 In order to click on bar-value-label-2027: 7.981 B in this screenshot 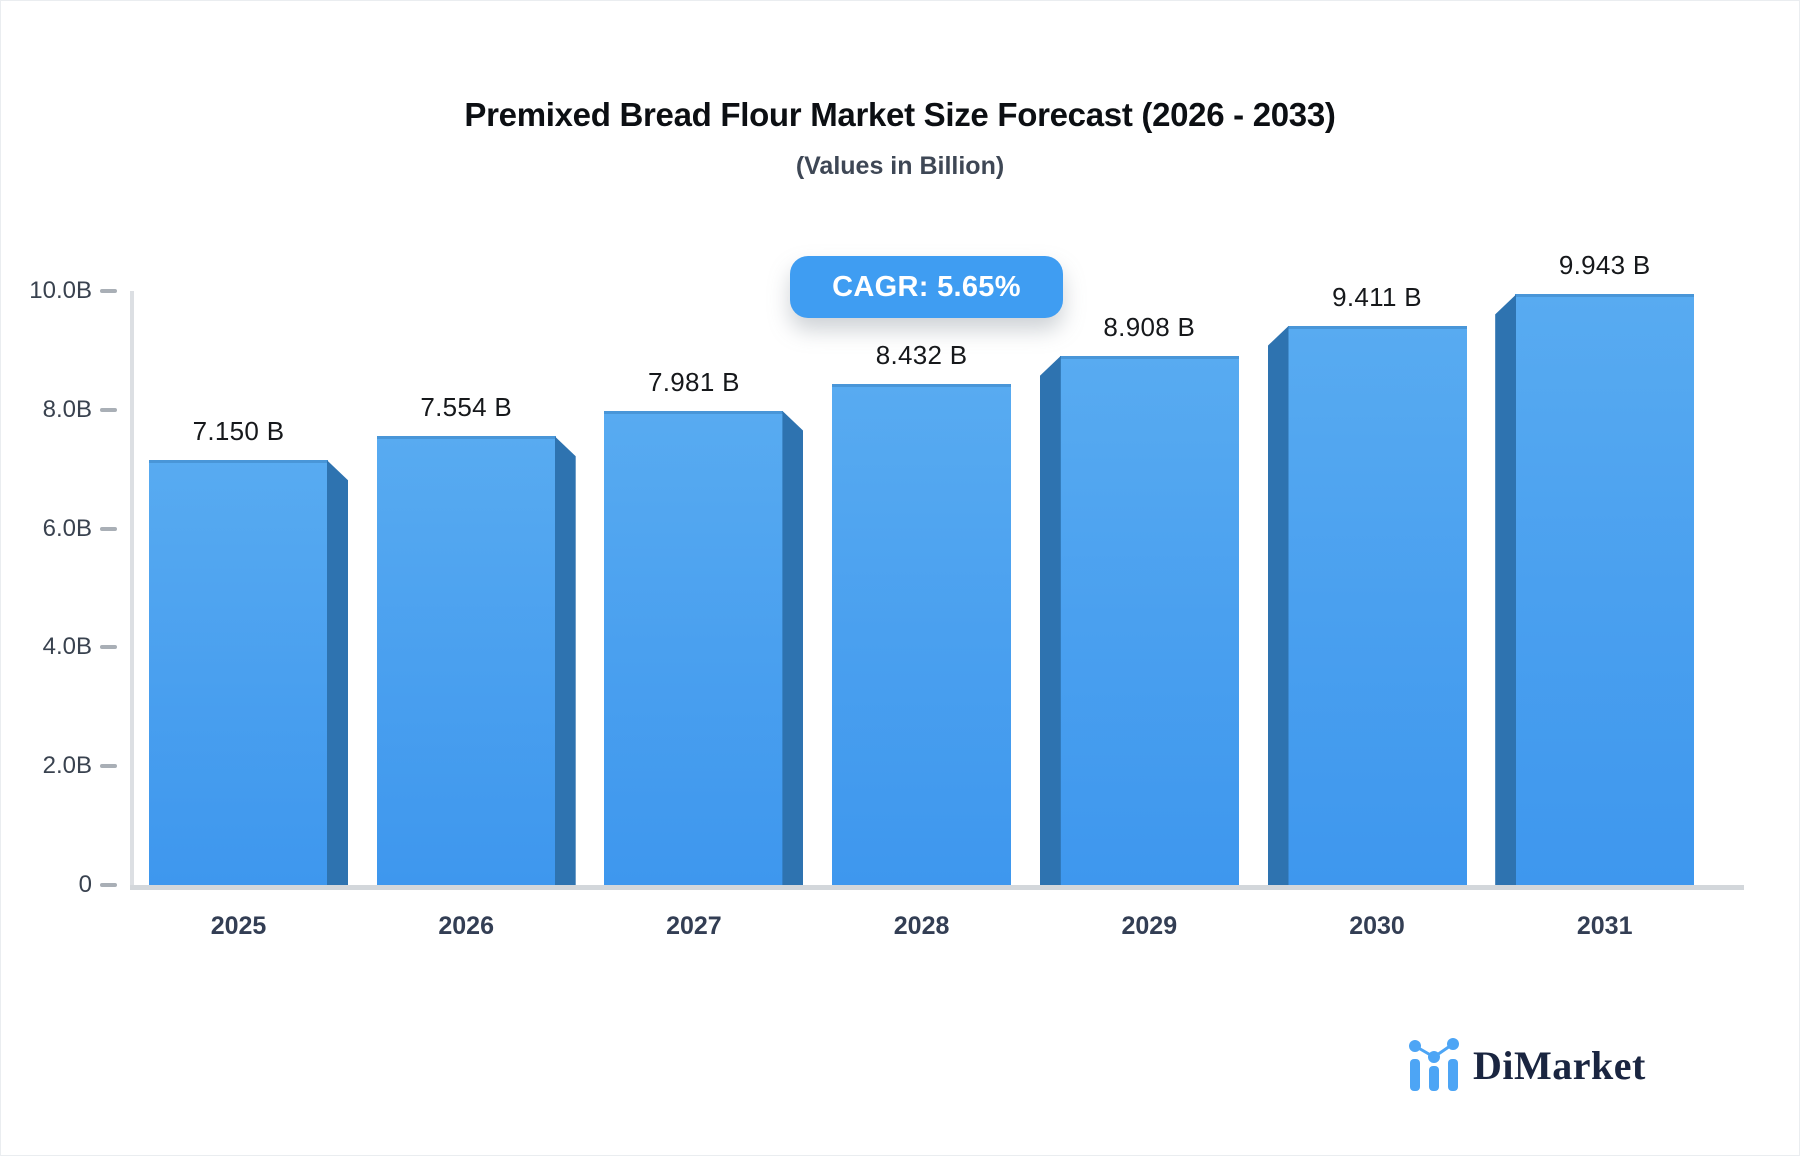, I will do `click(694, 381)`.